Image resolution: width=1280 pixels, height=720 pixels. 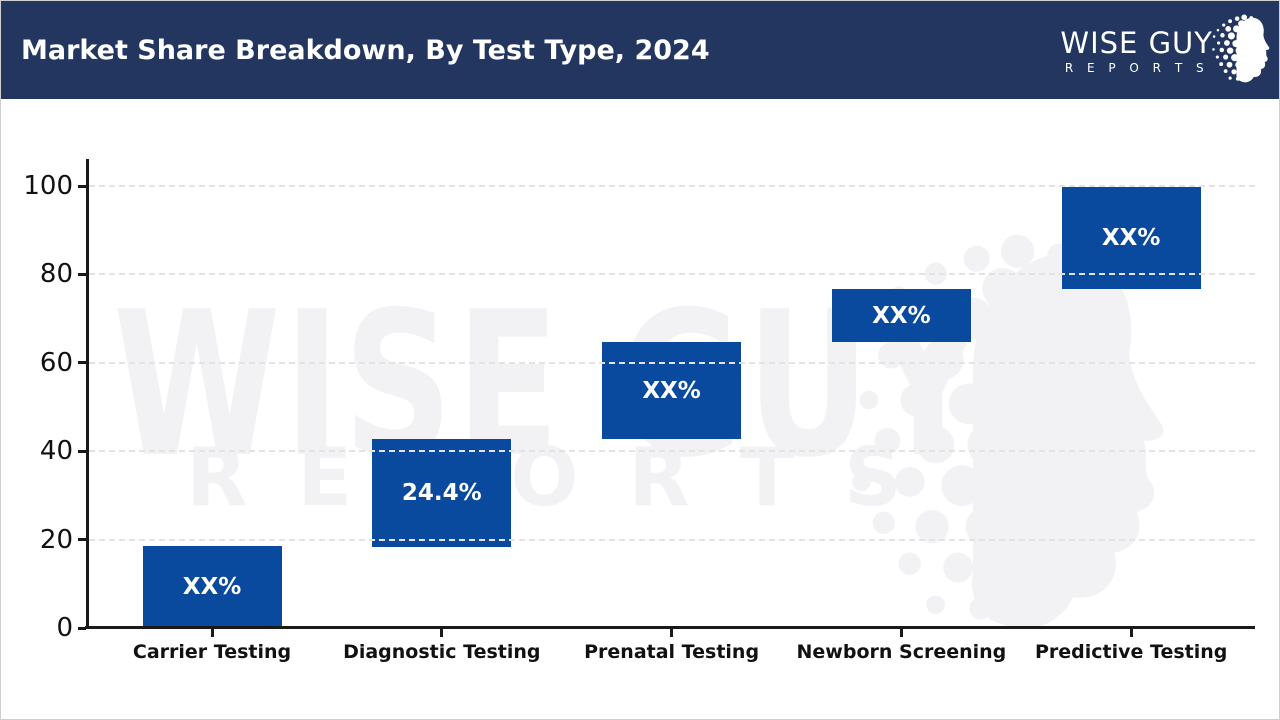 What do you see at coordinates (56, 539) in the screenshot?
I see `y-tick-label: 20` at bounding box center [56, 539].